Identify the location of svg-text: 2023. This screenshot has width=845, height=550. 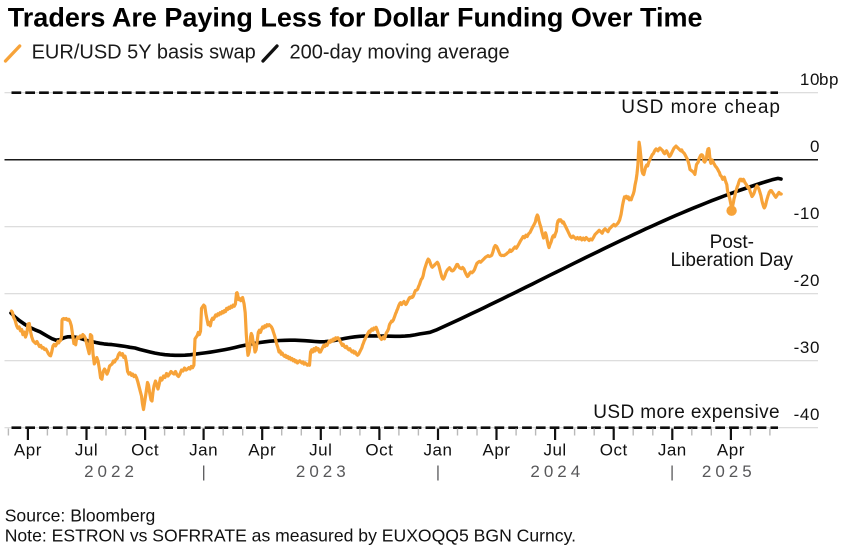
(323, 471).